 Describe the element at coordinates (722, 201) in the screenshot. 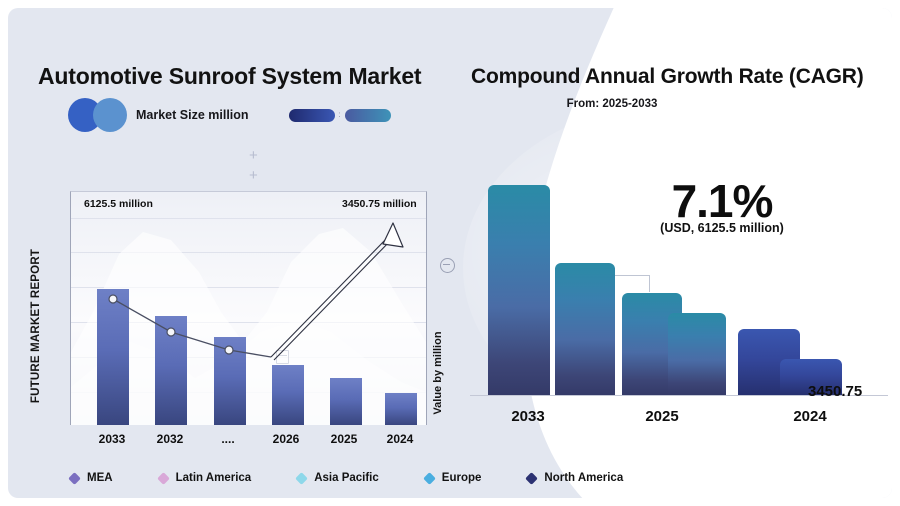

I see `cagr-value: 7.1%` at that location.